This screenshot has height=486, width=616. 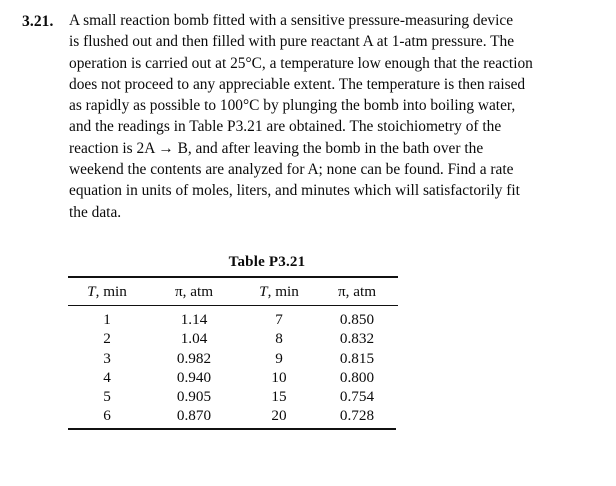 What do you see at coordinates (107, 397) in the screenshot?
I see `cell-time-left: 5` at bounding box center [107, 397].